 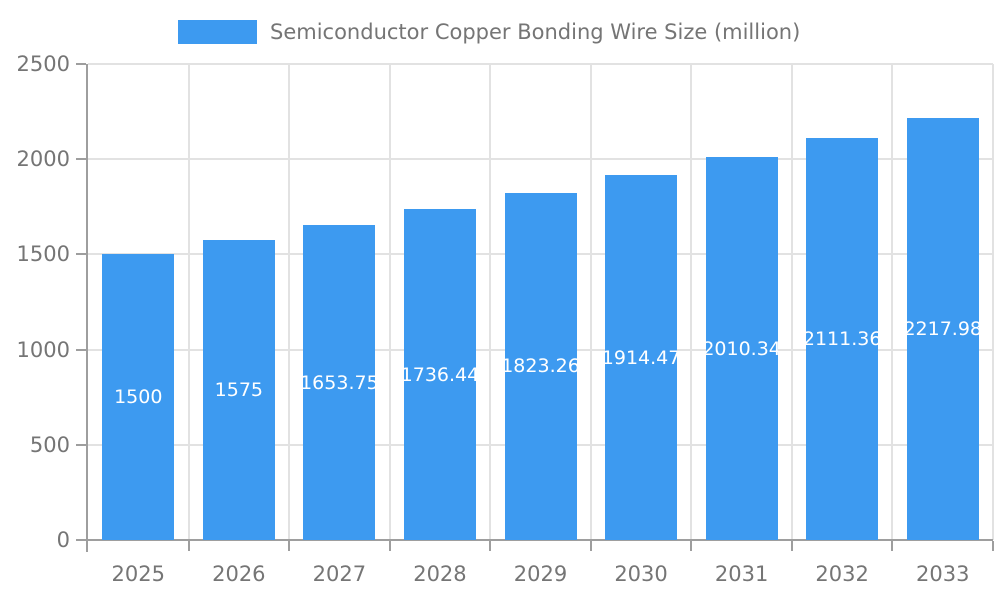 I want to click on bar-value-label: 1500, so click(x=138, y=397).